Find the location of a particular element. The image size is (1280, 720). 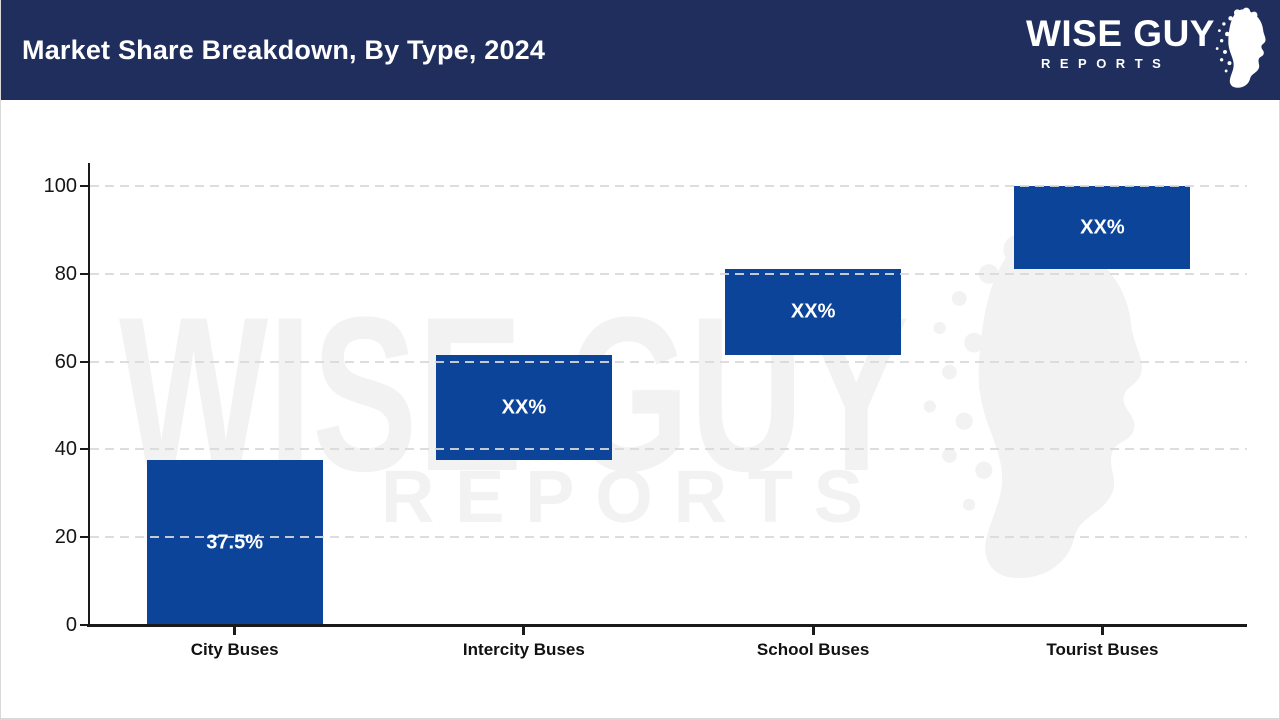

bar-intercity-buses is located at coordinates (523, 408).